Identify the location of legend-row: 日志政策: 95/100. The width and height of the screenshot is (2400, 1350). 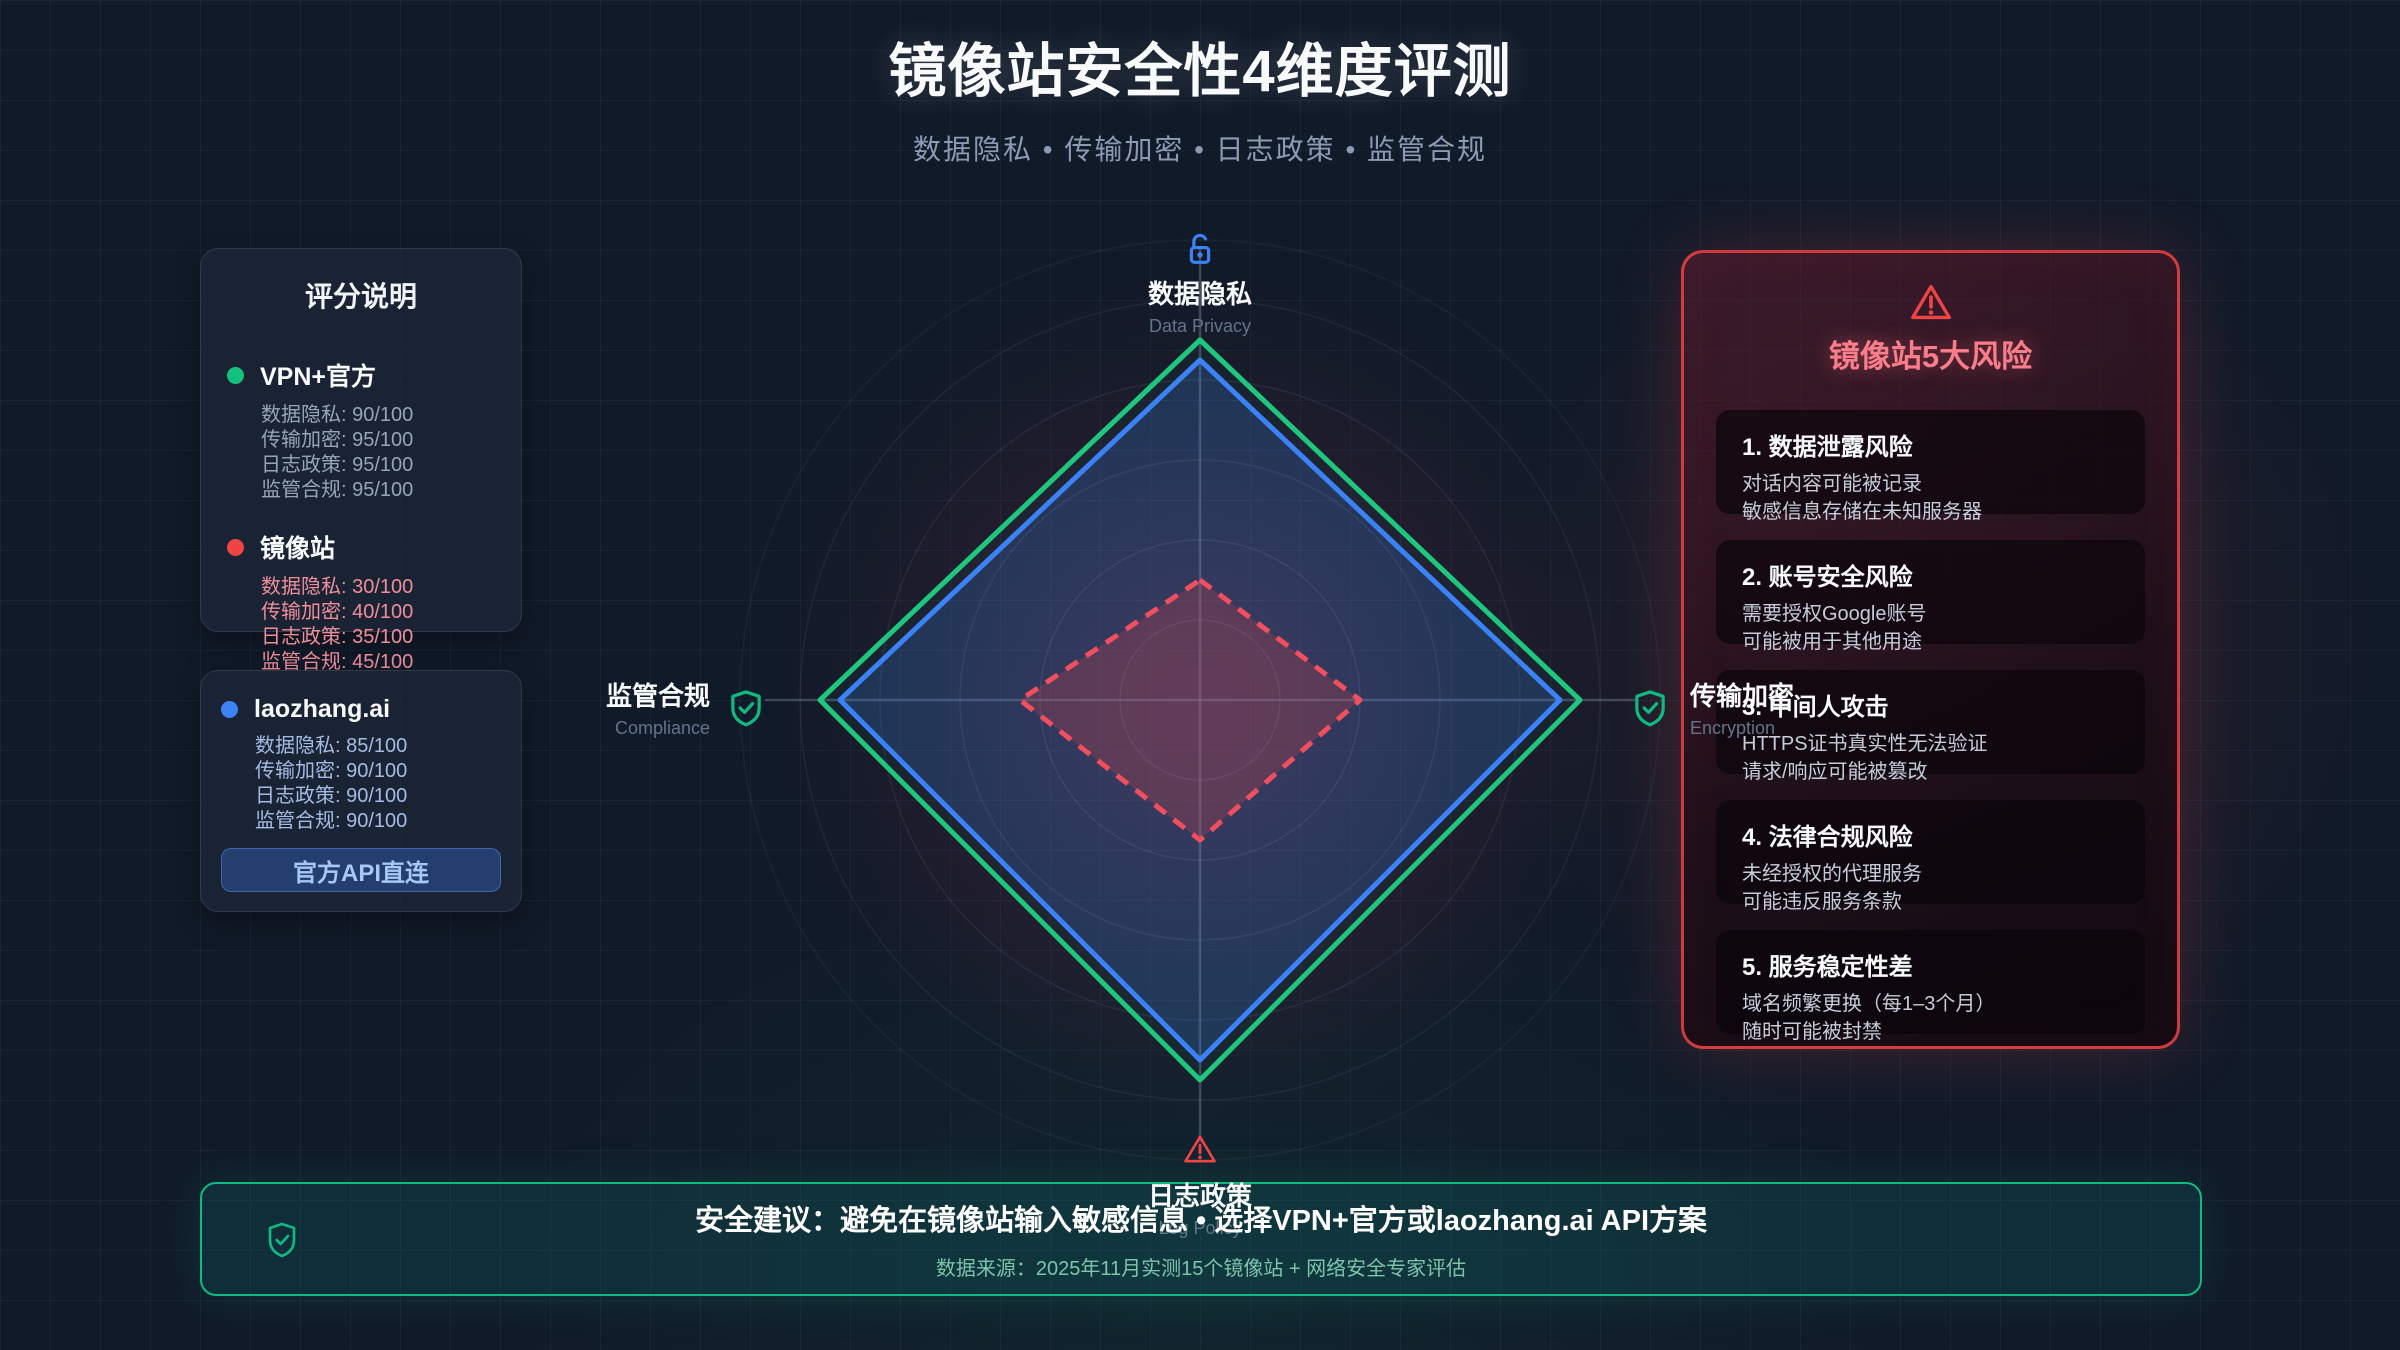
(337, 465).